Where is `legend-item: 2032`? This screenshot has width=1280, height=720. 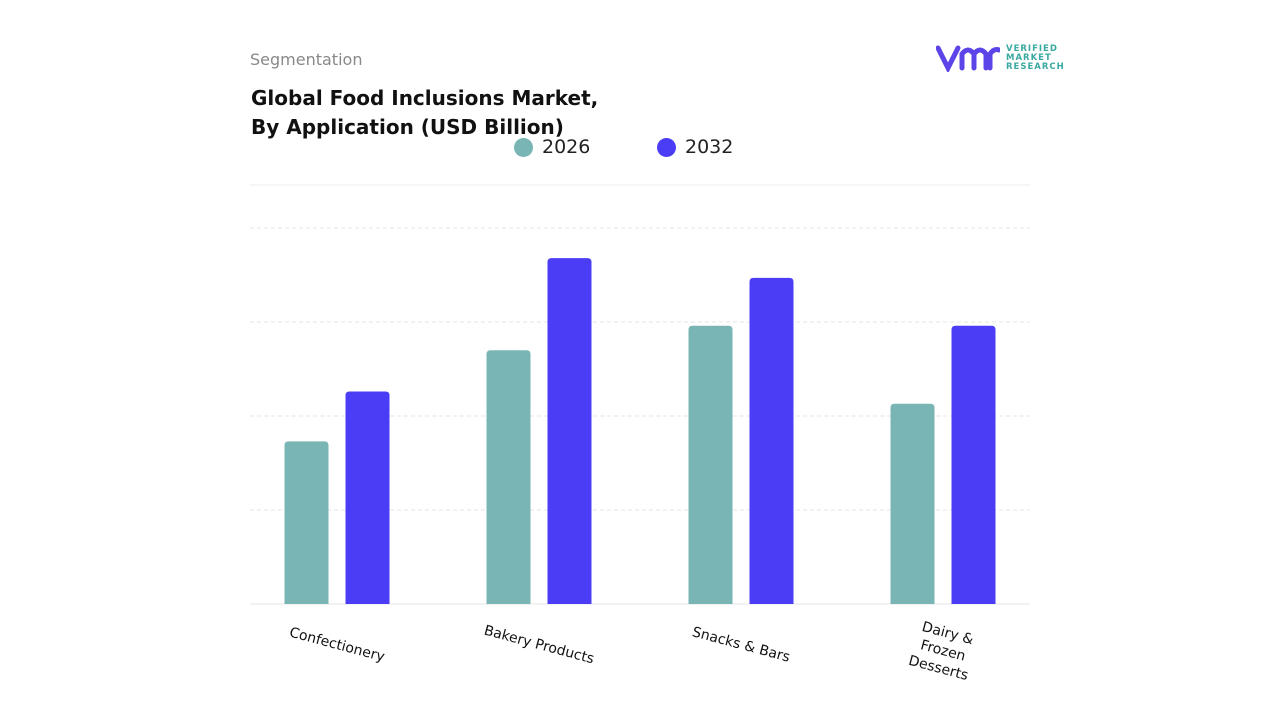 legend-item: 2032 is located at coordinates (695, 147).